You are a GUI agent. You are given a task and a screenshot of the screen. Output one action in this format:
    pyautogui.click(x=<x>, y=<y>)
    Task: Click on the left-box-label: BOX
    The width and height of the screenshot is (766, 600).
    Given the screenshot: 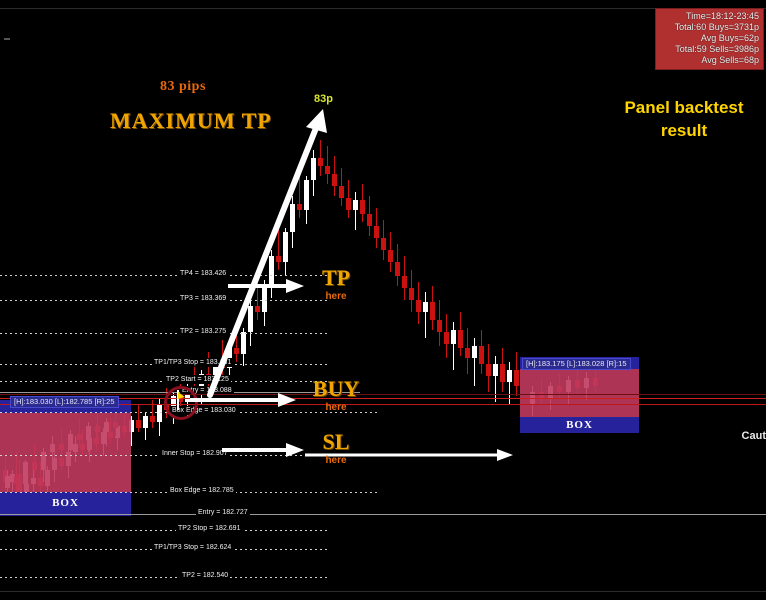 What is the action you would take?
    pyautogui.click(x=65, y=503)
    